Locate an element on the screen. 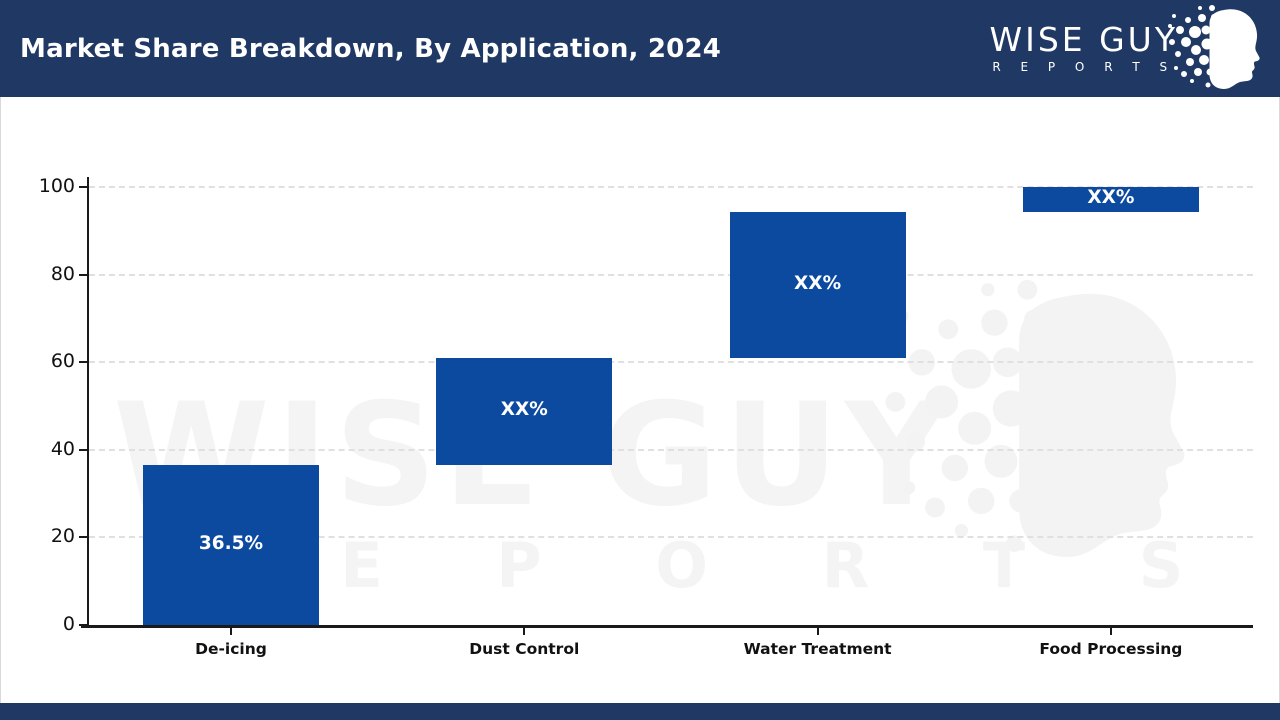 The width and height of the screenshot is (1280, 720). brand-logo: WISE GUY R E P O R T S is located at coordinates (1126, 49).